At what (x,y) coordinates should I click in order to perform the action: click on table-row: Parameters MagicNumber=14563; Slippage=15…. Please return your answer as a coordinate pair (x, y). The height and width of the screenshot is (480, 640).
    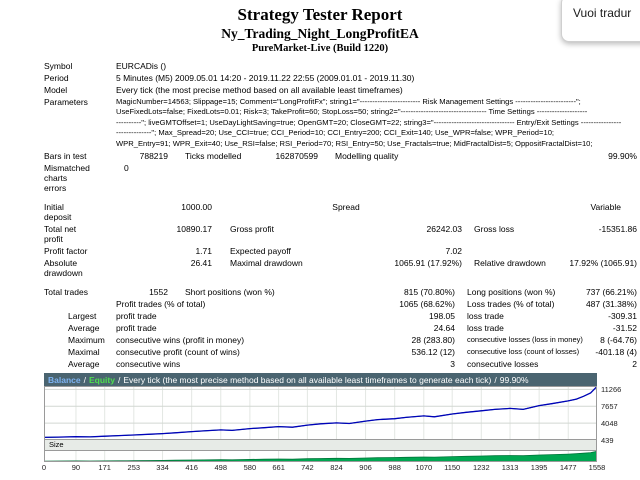
    Looking at the image, I should click on (340, 123).